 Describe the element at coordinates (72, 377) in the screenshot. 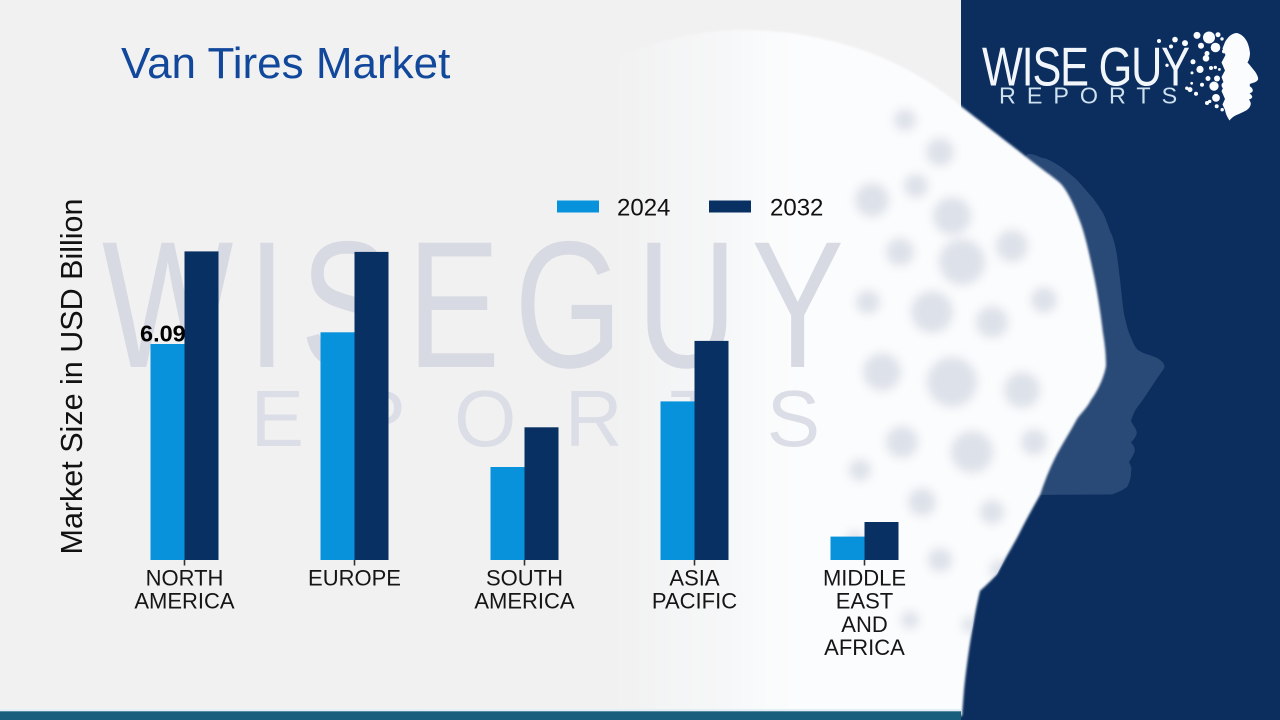

I see `svg-text: Market Size in USD Billion` at that location.